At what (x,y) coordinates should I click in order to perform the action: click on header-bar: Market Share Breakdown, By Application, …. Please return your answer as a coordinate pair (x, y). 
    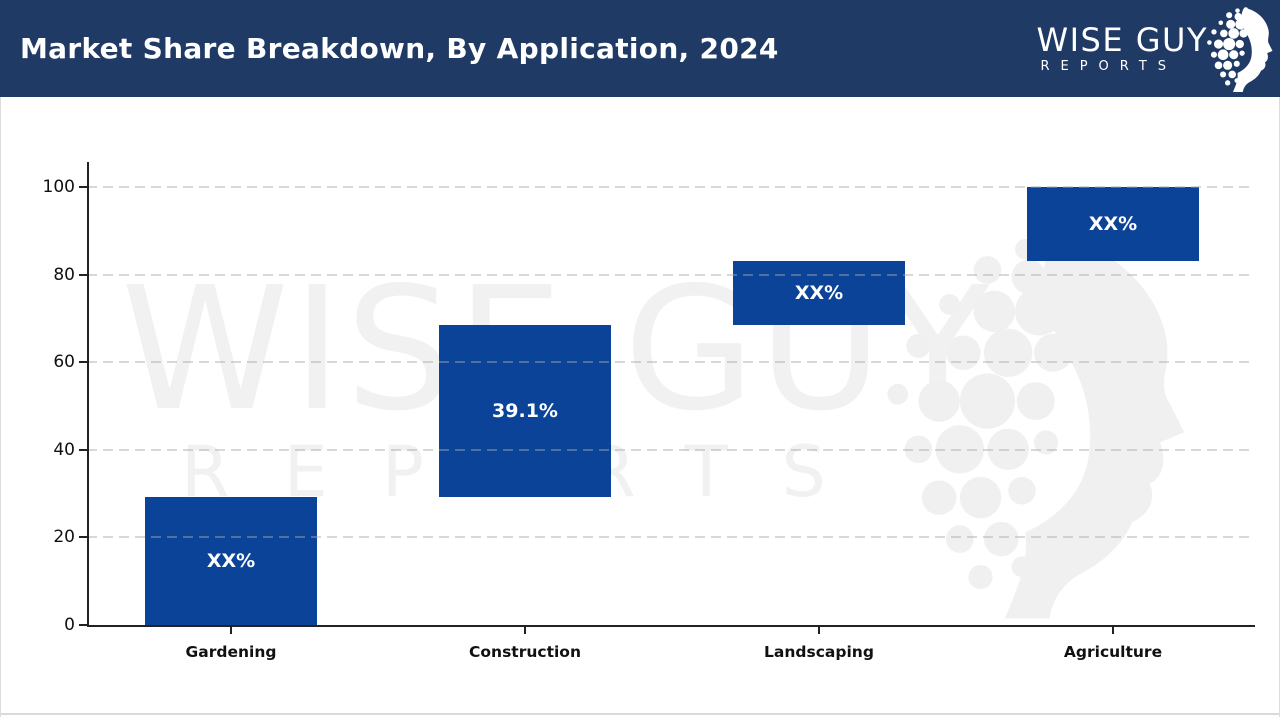
    Looking at the image, I should click on (640, 48).